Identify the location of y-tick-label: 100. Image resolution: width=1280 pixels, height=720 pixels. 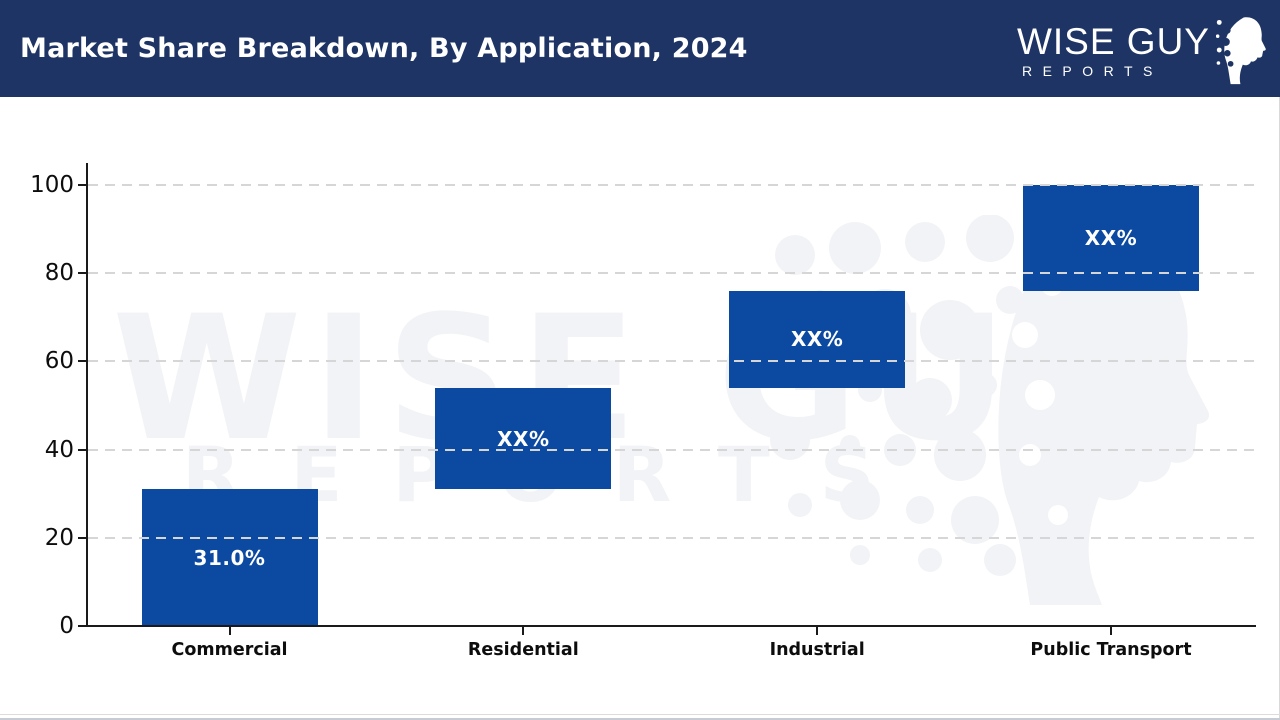
(52, 185).